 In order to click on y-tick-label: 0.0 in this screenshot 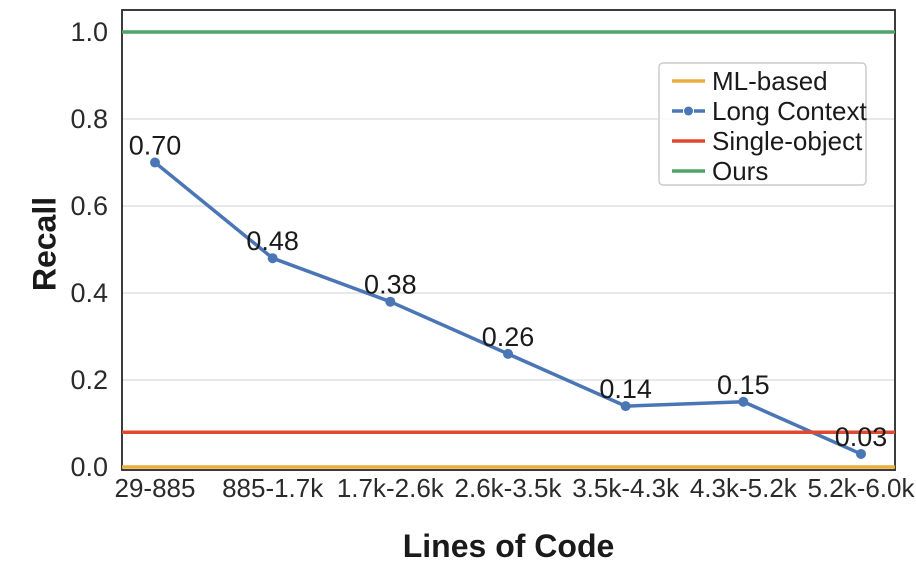, I will do `click(89, 467)`.